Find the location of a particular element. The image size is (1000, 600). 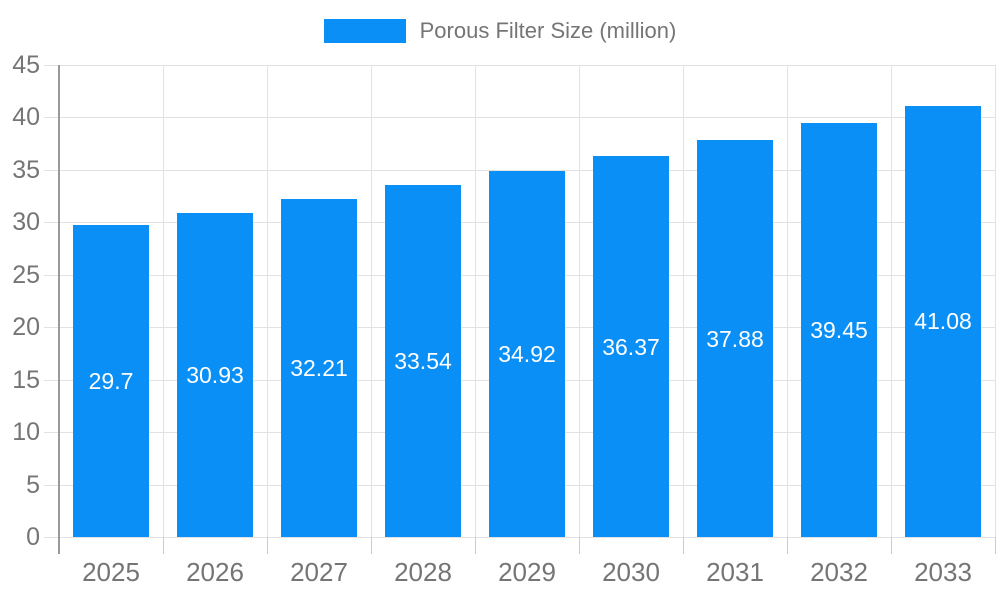

y-tick-label: 45 is located at coordinates (26, 65).